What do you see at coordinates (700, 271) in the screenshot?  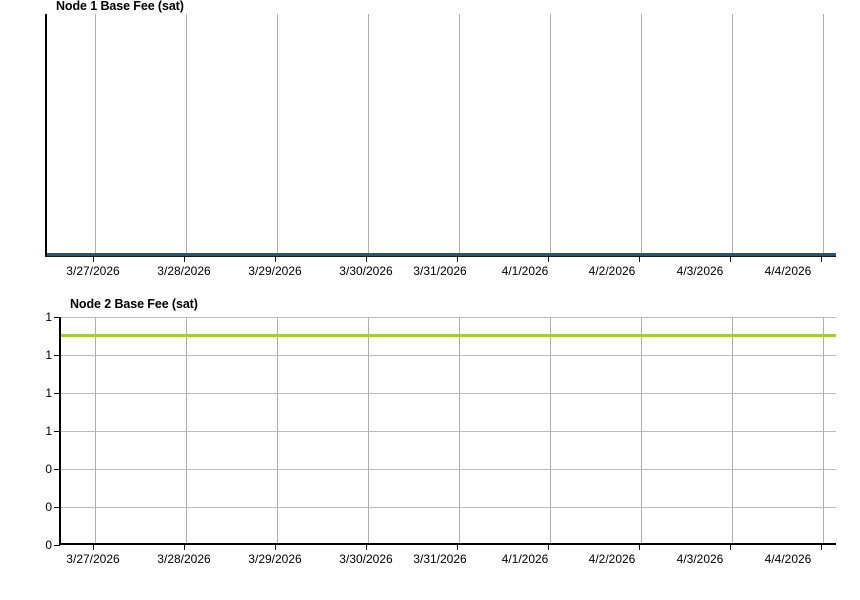 I see `chart-1-xlabel: 4/3/2026` at bounding box center [700, 271].